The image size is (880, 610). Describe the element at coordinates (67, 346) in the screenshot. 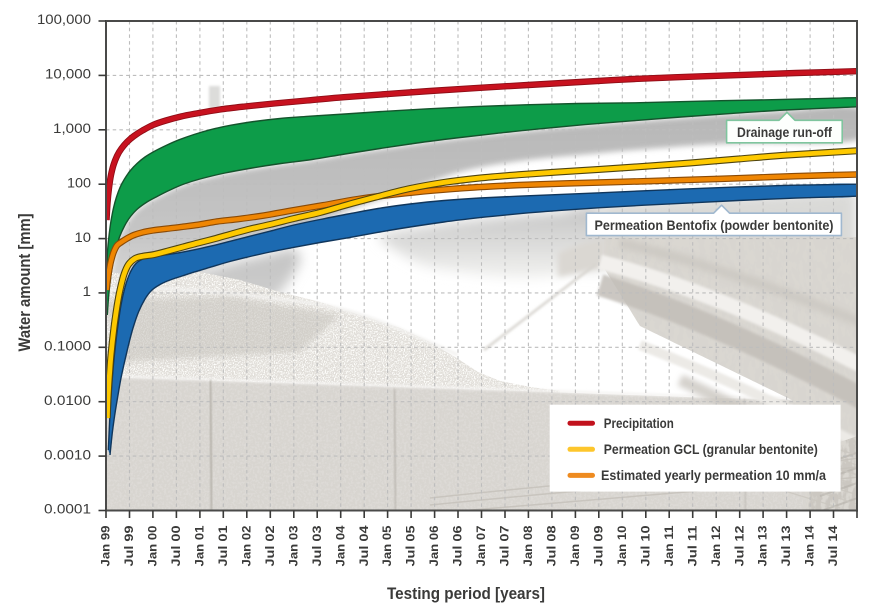

I see `svg-text: 0.1000` at that location.